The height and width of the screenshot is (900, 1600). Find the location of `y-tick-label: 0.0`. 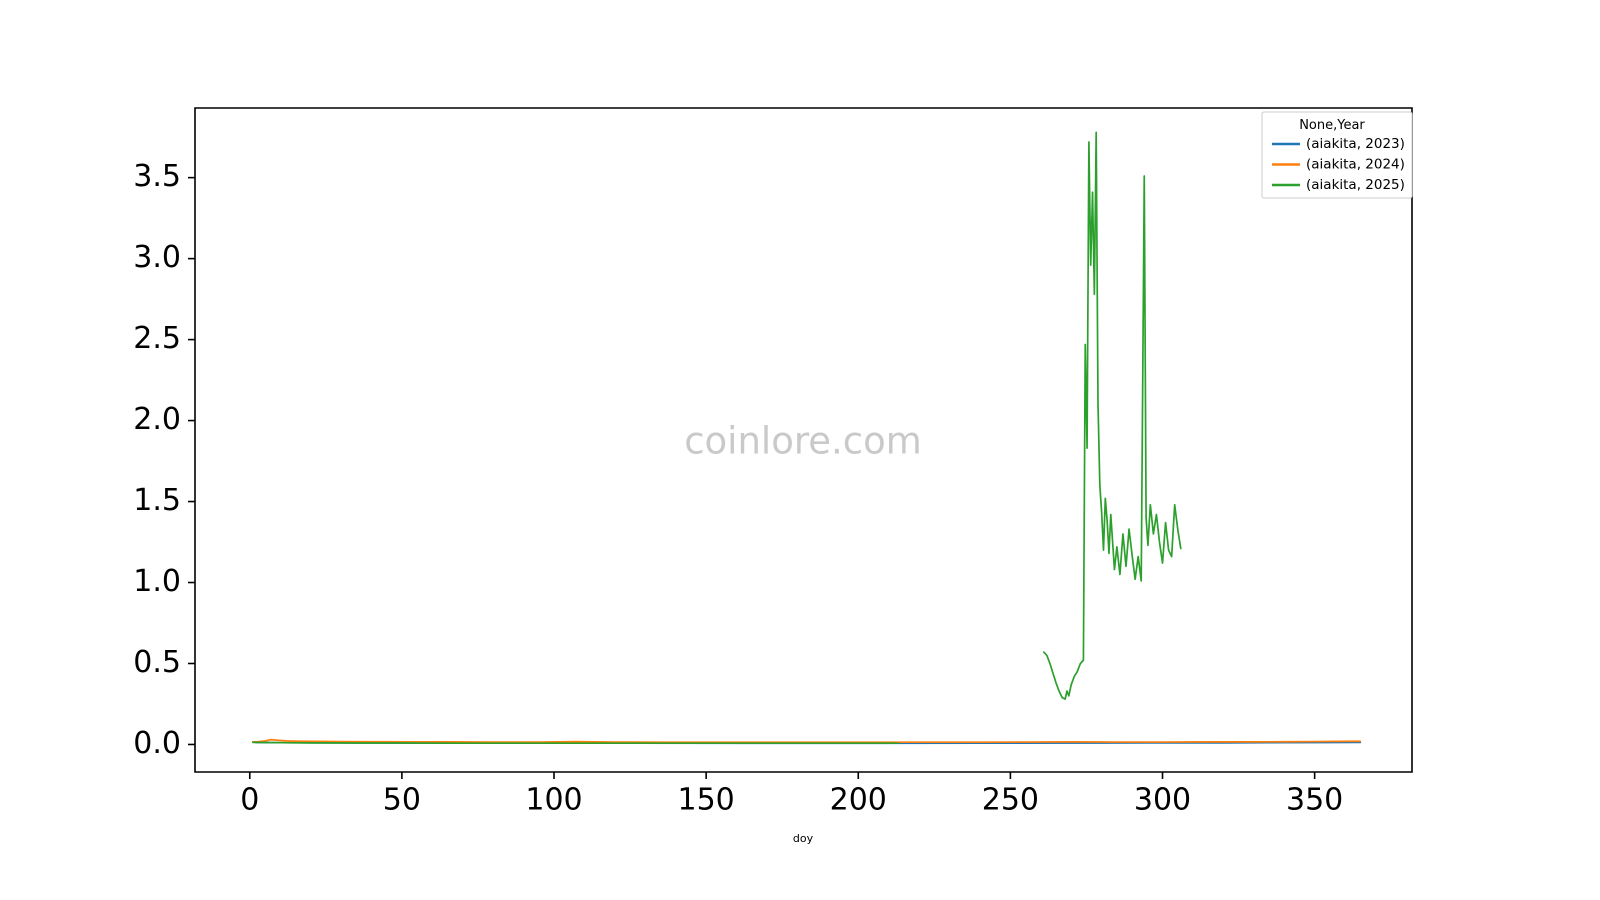

y-tick-label: 0.0 is located at coordinates (157, 743).